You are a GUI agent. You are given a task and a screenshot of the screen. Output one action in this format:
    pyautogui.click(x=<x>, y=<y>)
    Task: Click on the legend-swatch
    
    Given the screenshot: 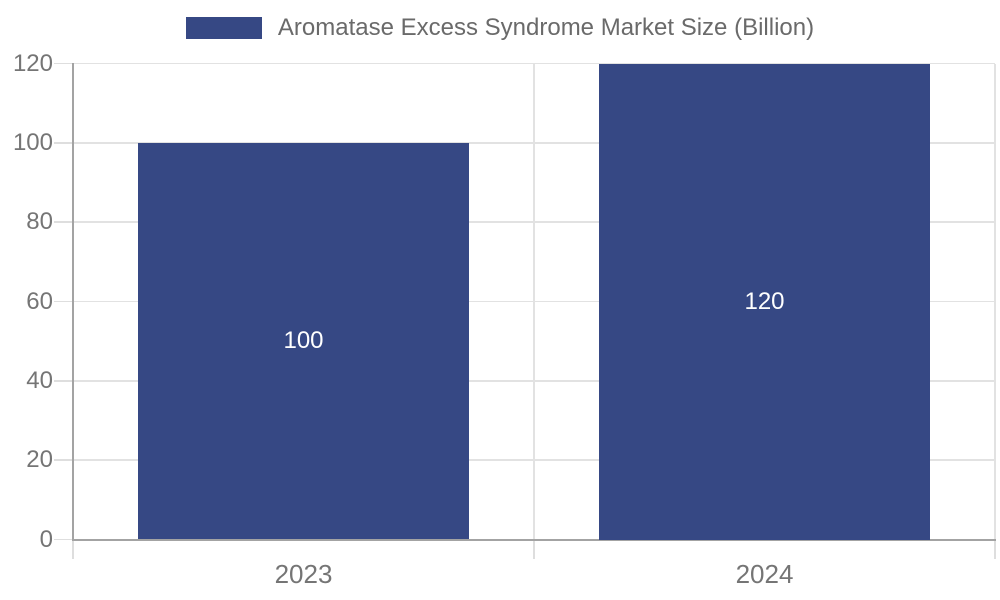 What is the action you would take?
    pyautogui.click(x=223, y=28)
    